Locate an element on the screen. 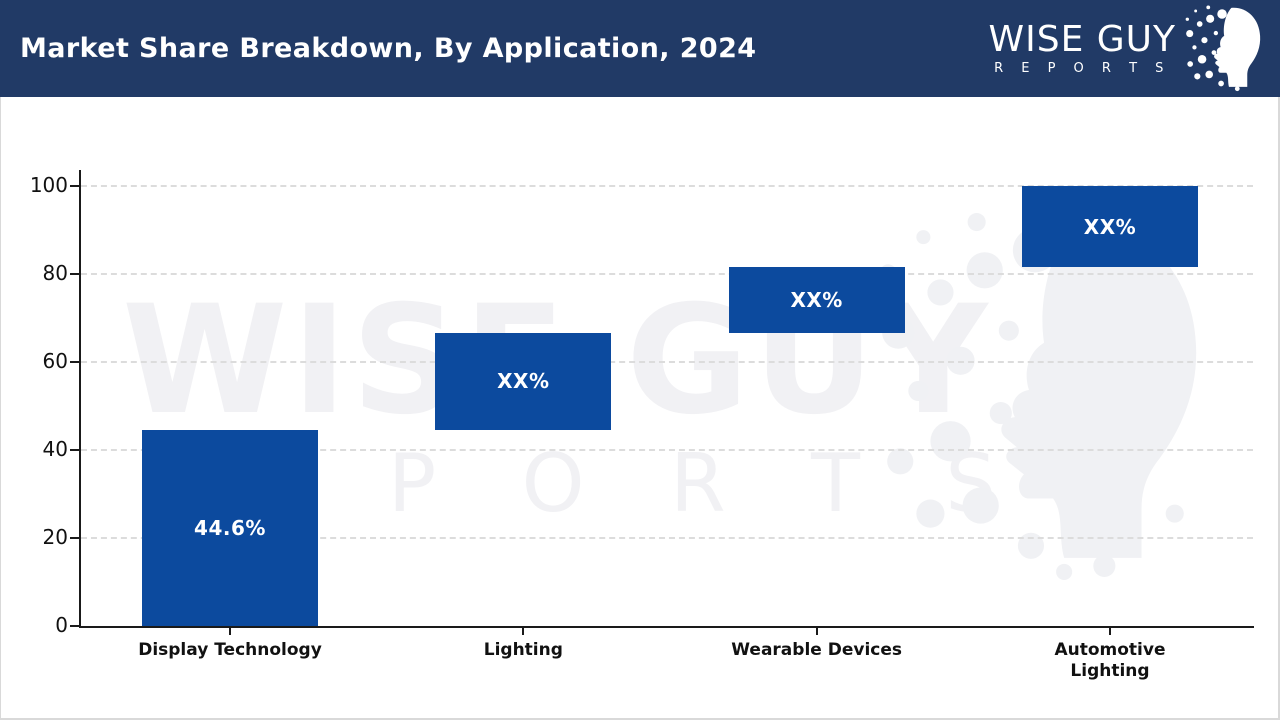  bar-3: XX% is located at coordinates (816, 300).